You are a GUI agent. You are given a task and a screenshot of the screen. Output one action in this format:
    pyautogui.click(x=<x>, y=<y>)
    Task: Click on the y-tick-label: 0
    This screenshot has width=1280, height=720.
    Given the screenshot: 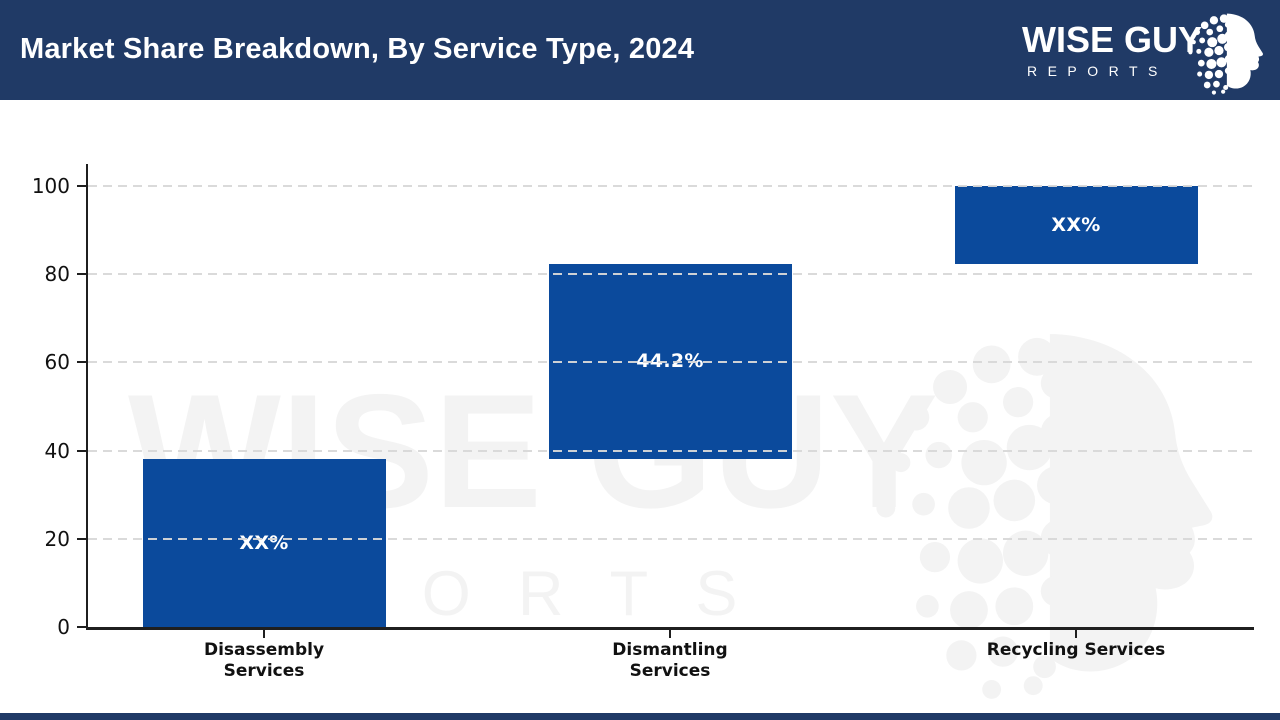 What is the action you would take?
    pyautogui.click(x=63, y=627)
    